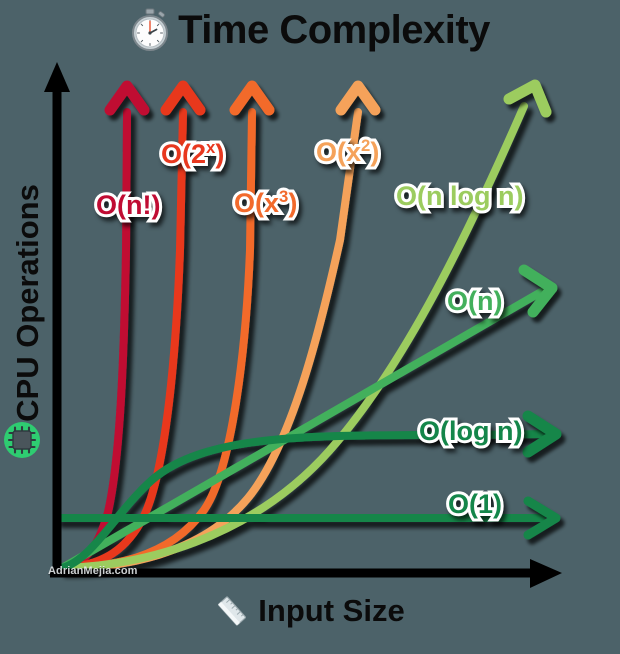  What do you see at coordinates (232, 611) in the screenshot?
I see `straight-ruler-icon` at bounding box center [232, 611].